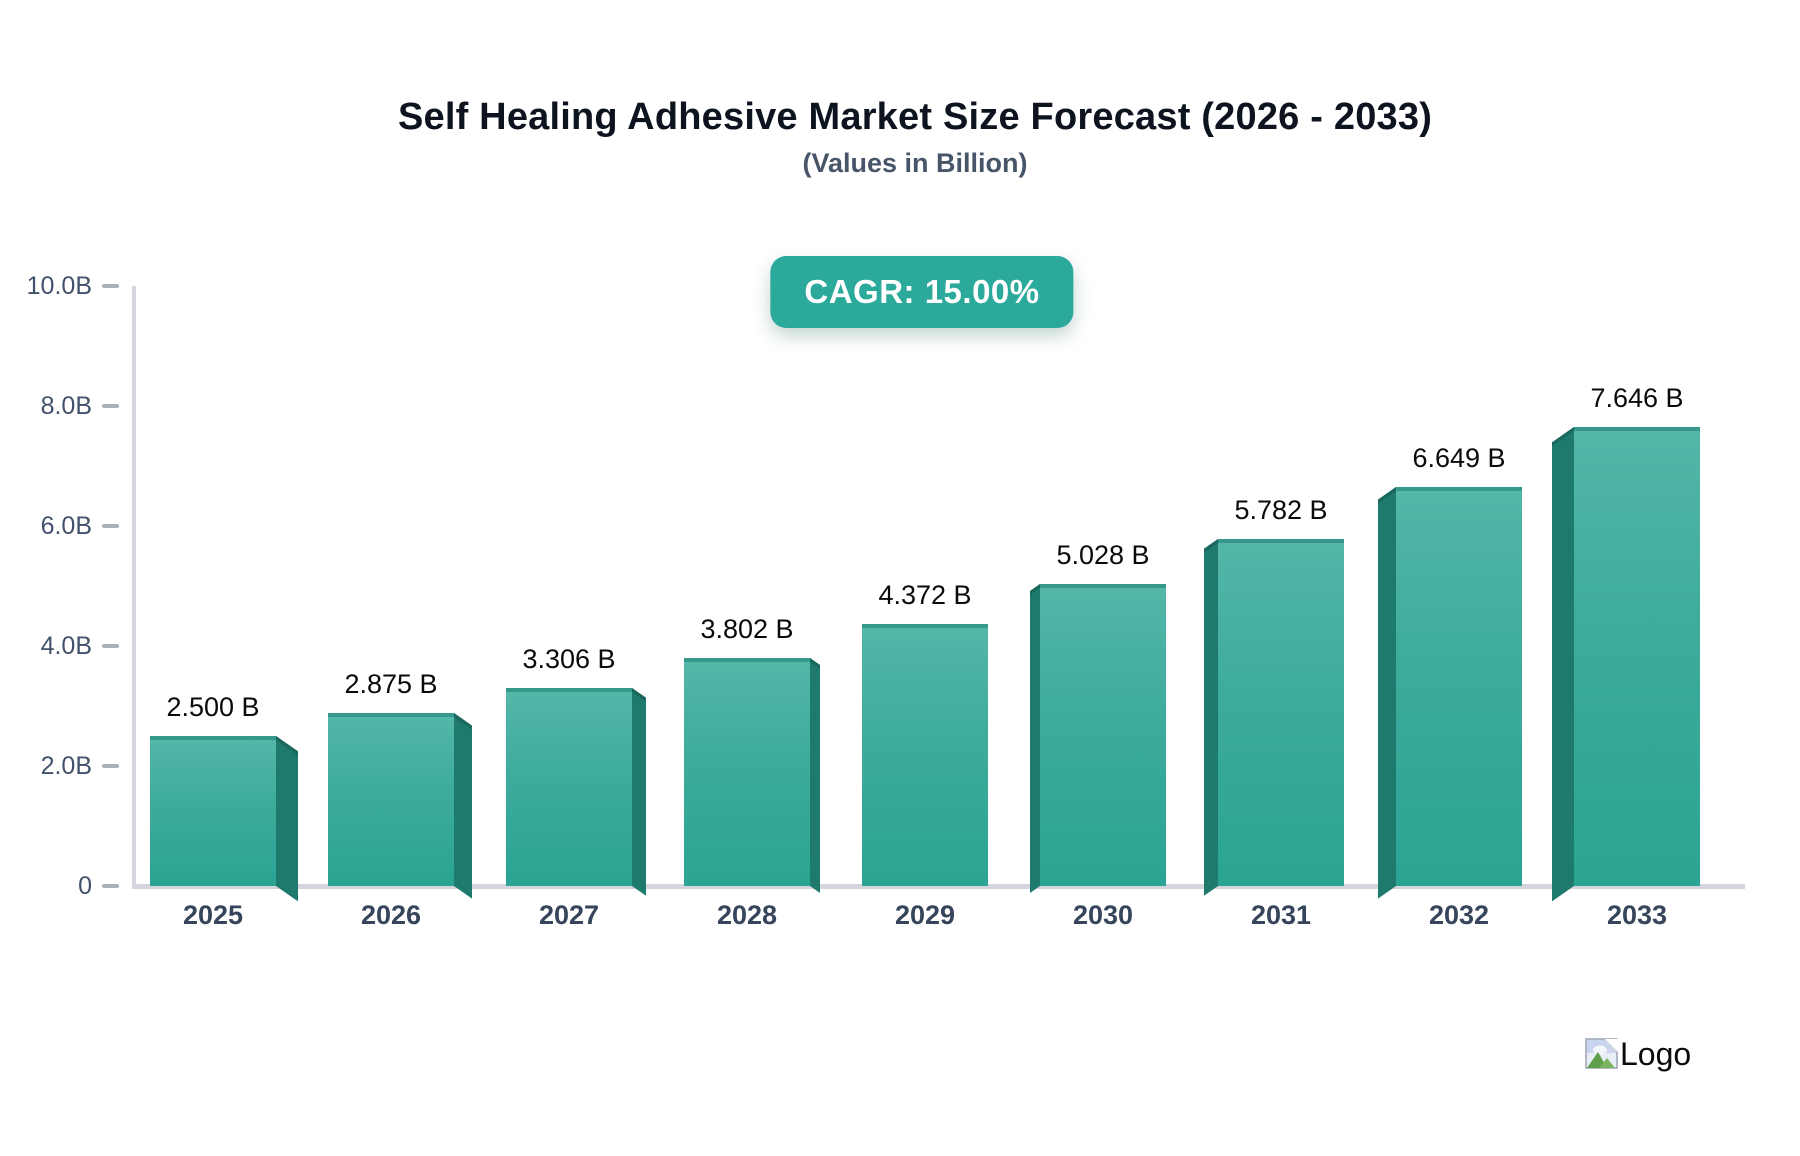  Describe the element at coordinates (66, 406) in the screenshot. I see `y-axis-label: 8.0B` at that location.